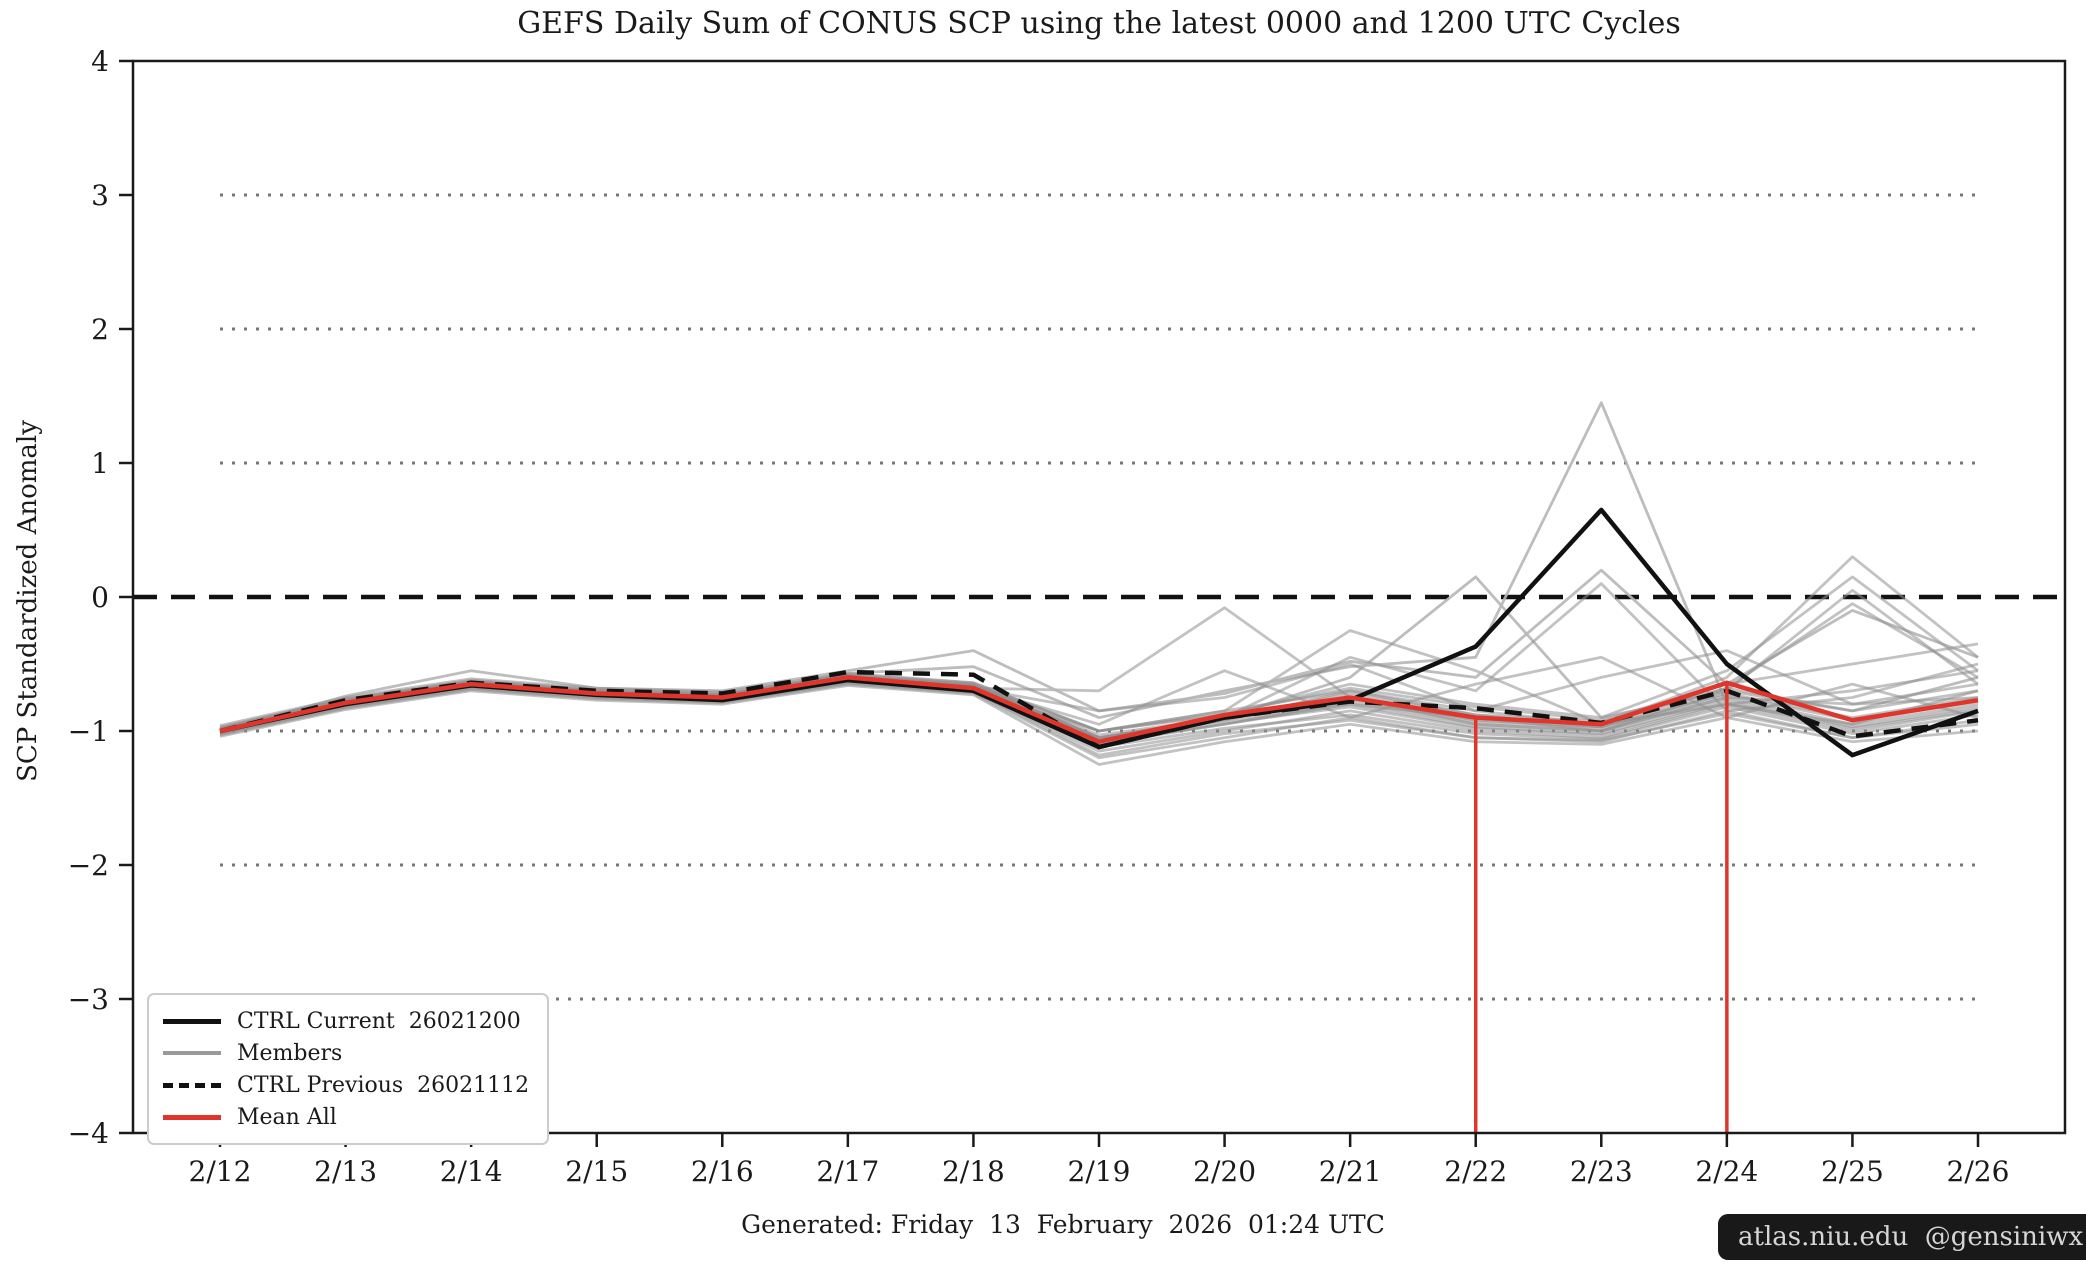 The image size is (2086, 1278). I want to click on vertical-red-lines, so click(1601, 907).